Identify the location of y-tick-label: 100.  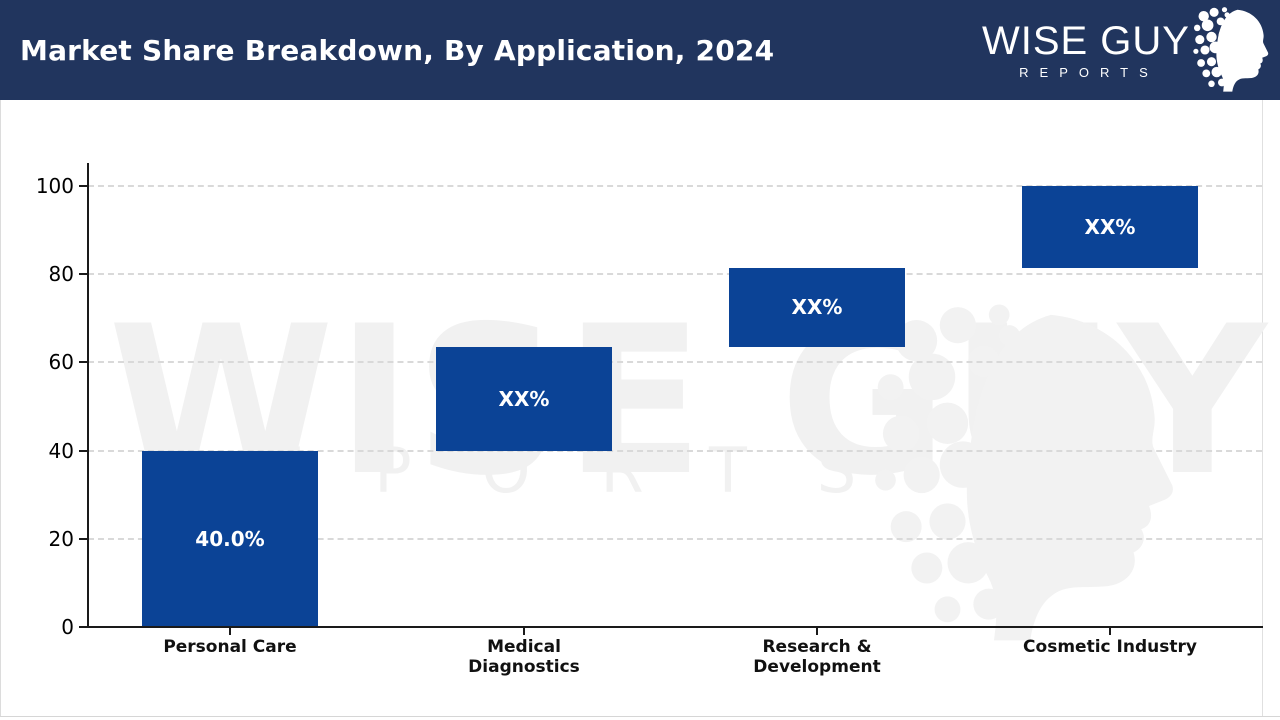
(54, 186).